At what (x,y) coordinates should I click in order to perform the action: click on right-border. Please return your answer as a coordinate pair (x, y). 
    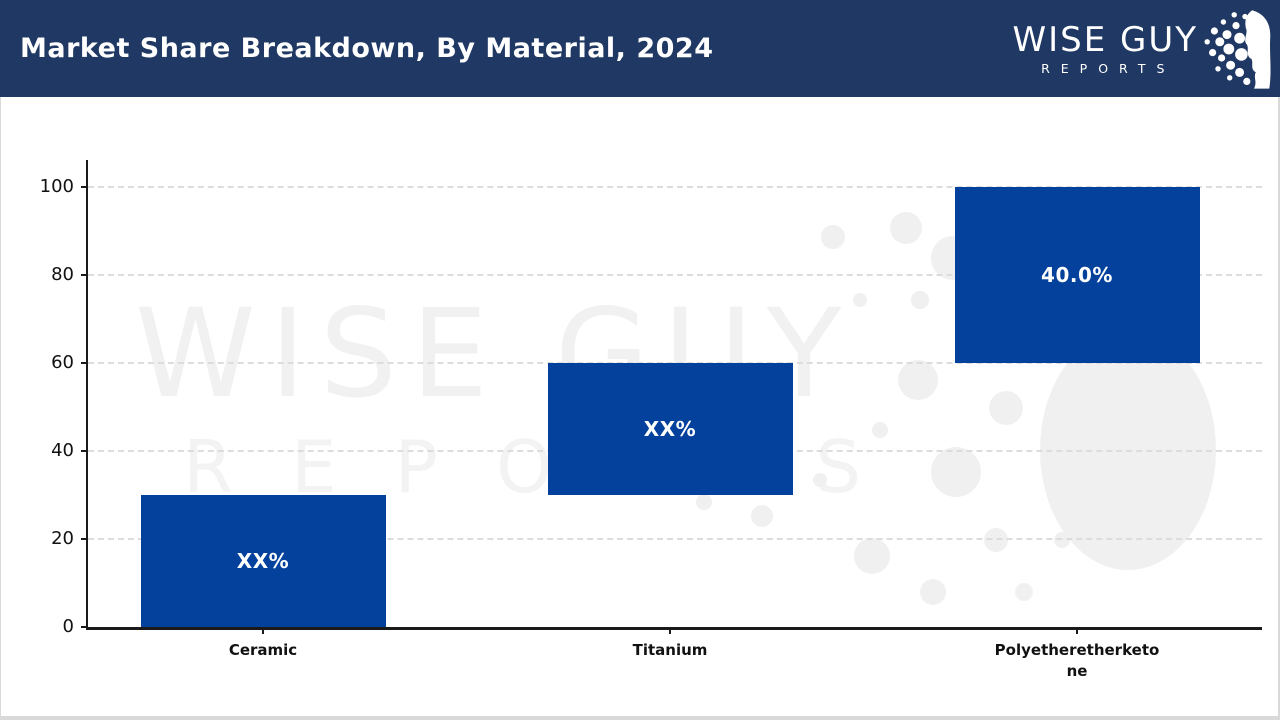
    Looking at the image, I should click on (1279, 408).